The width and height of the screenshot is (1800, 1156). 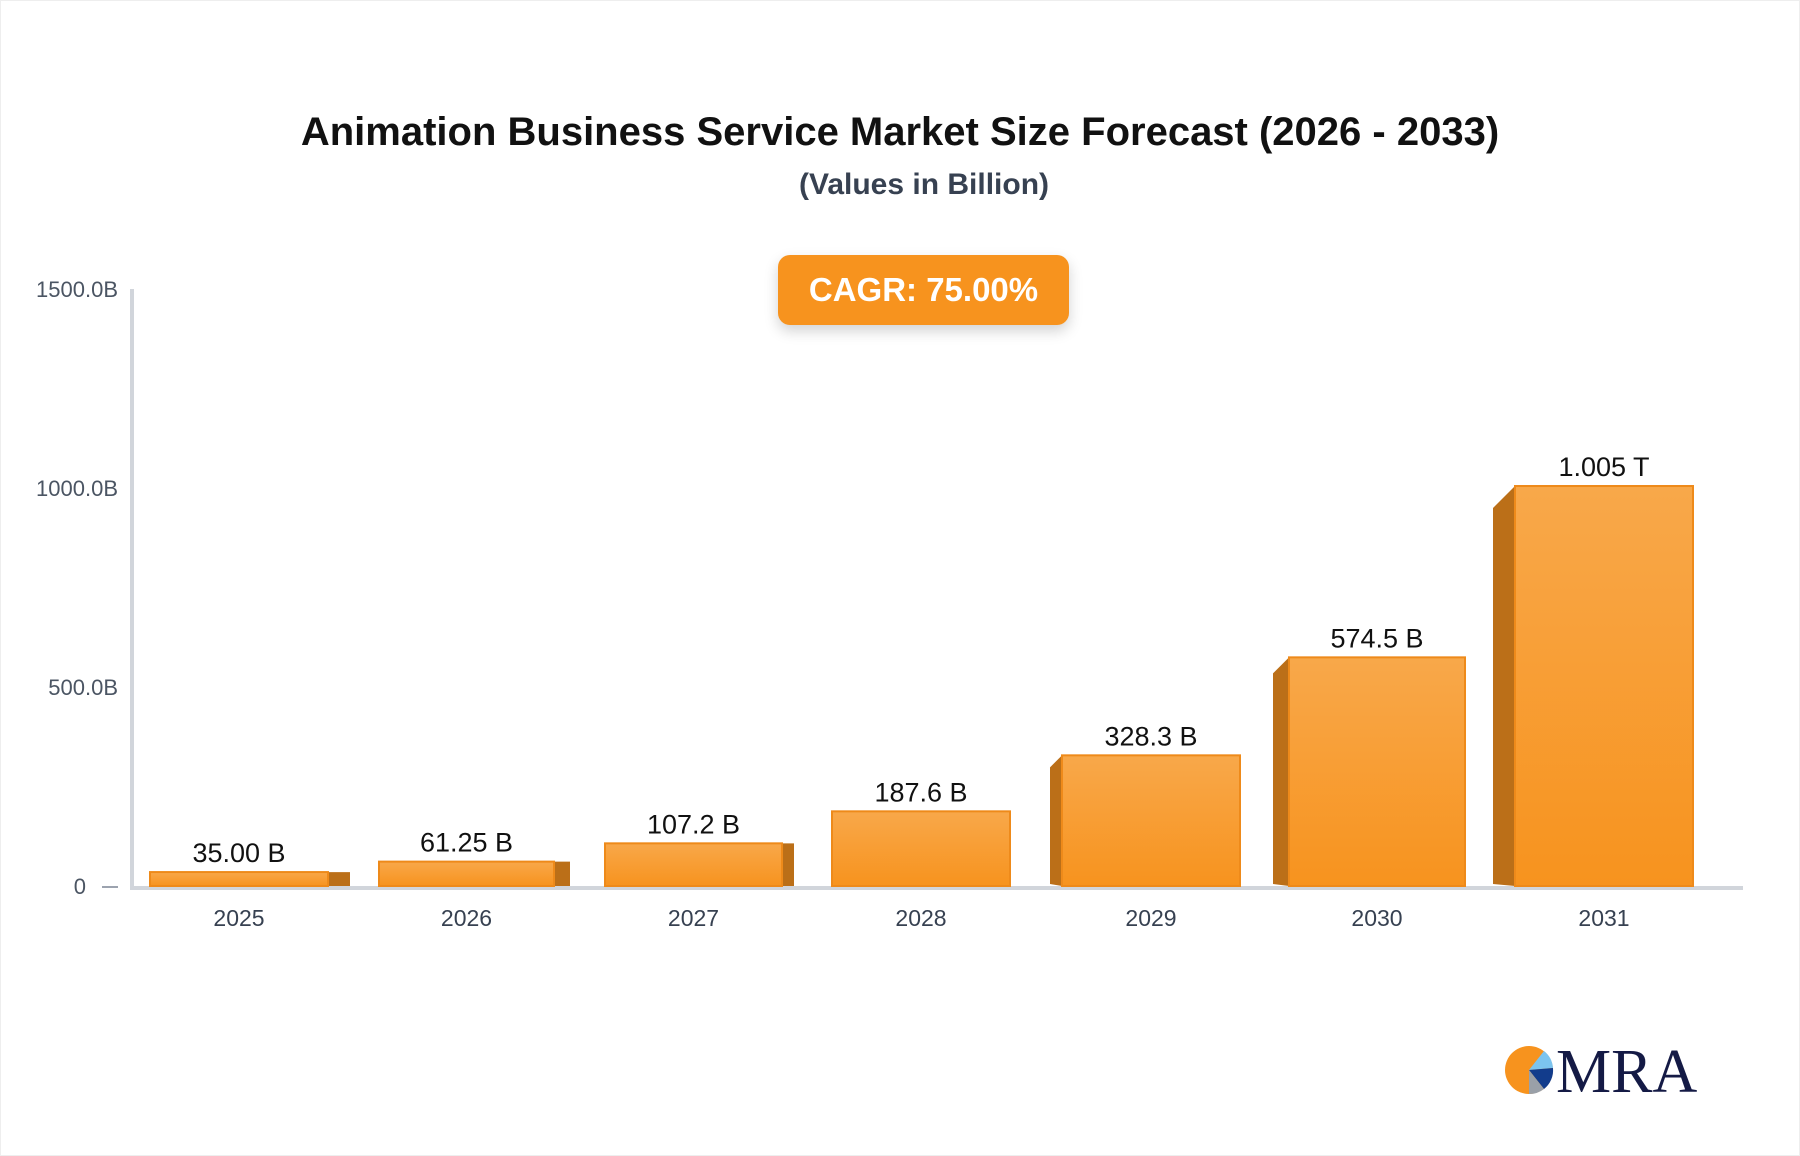 What do you see at coordinates (1604, 686) in the screenshot?
I see `bar-2031` at bounding box center [1604, 686].